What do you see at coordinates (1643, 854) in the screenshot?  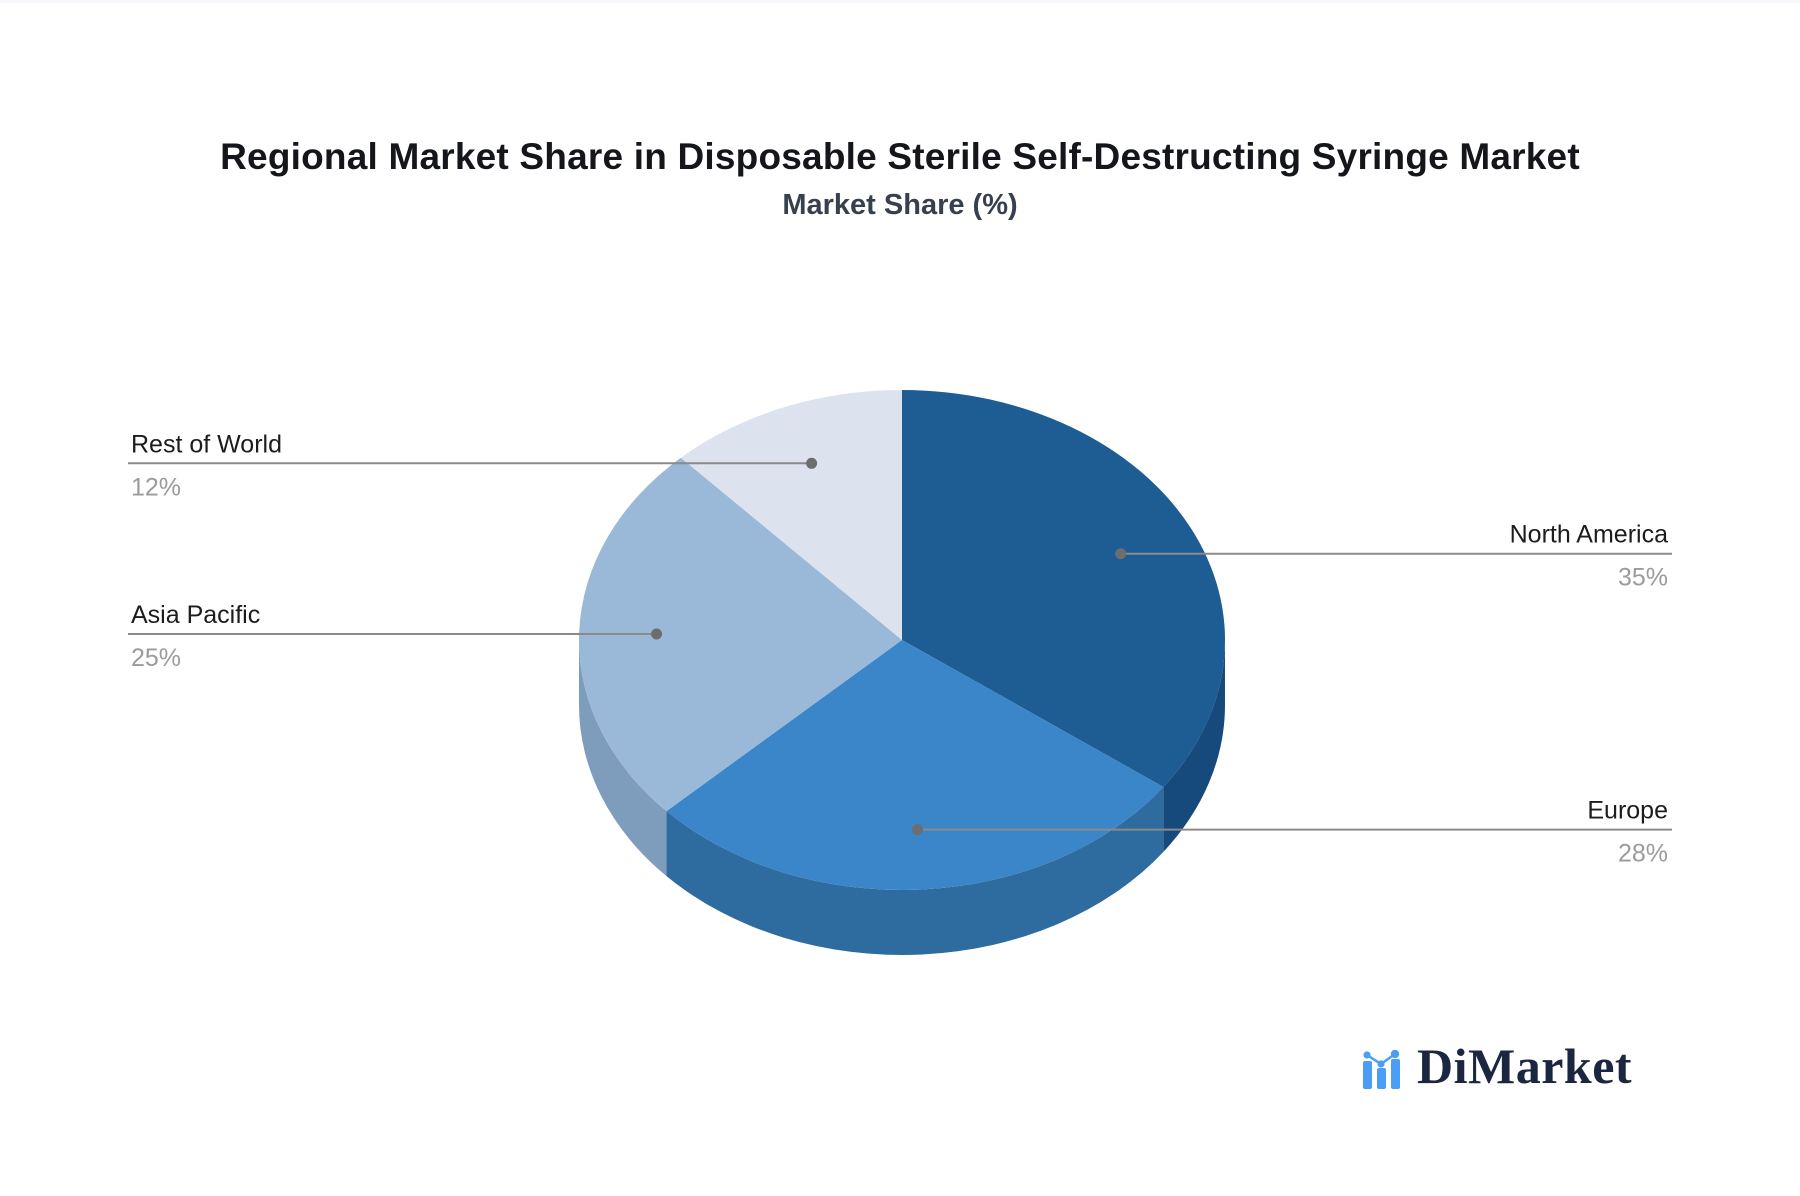 I see `slice-value-europe: 28%` at bounding box center [1643, 854].